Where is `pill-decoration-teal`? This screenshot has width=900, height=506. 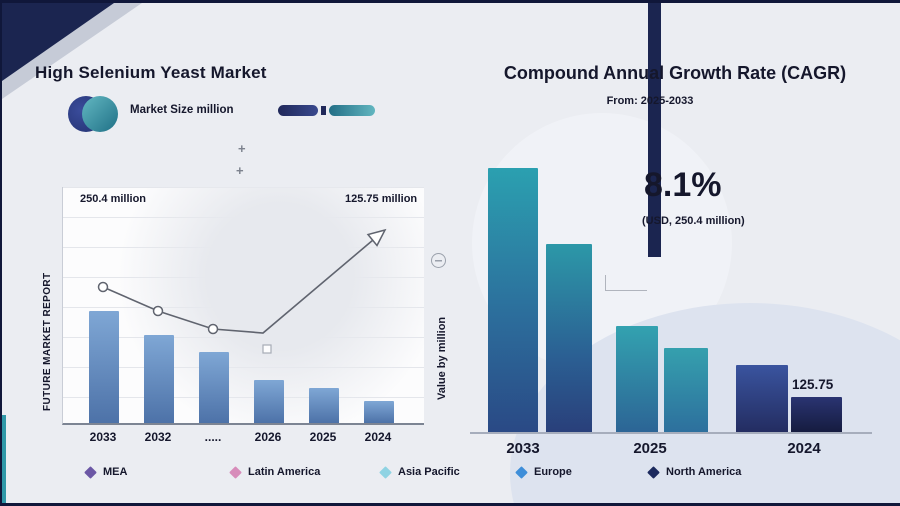 pill-decoration-teal is located at coordinates (352, 110).